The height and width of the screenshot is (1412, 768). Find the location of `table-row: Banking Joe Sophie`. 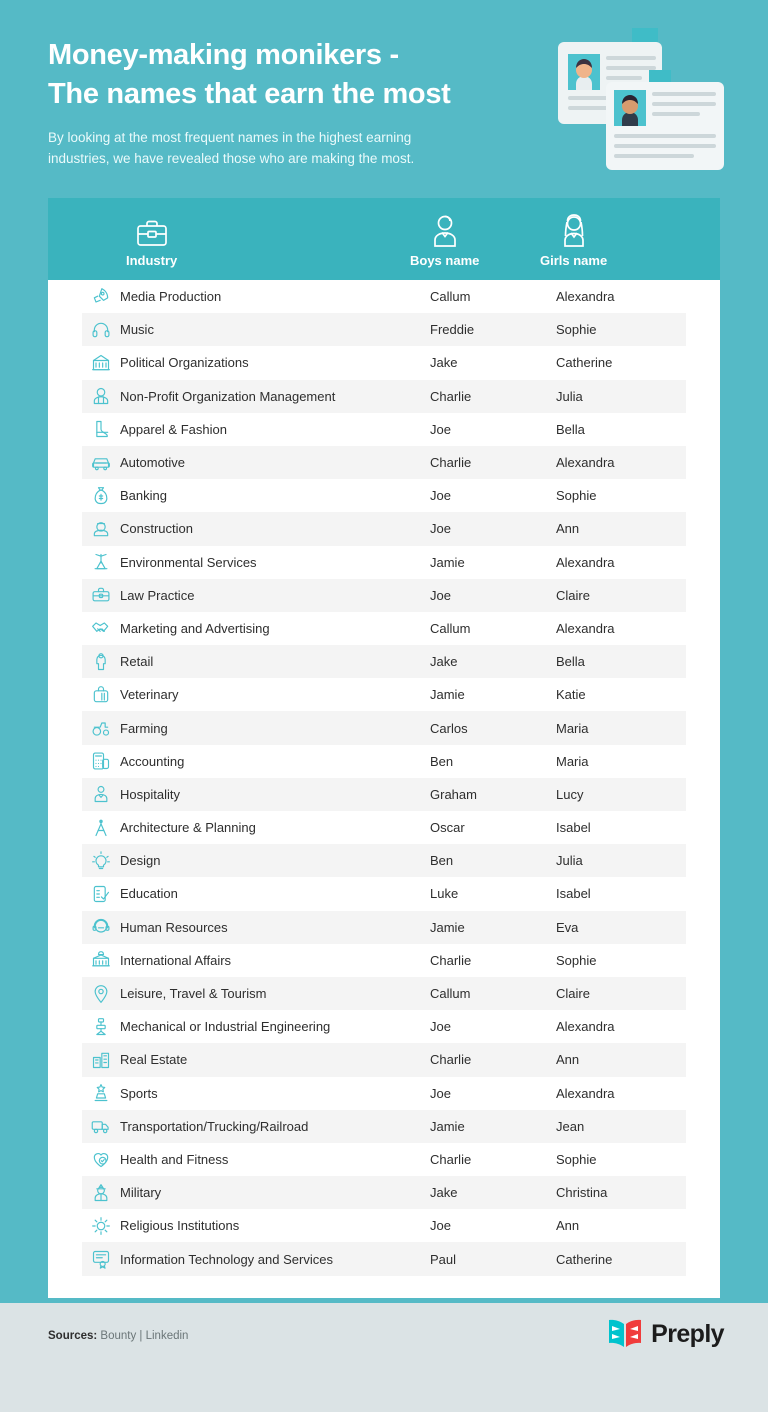

table-row: Banking Joe Sophie is located at coordinates (384, 496).